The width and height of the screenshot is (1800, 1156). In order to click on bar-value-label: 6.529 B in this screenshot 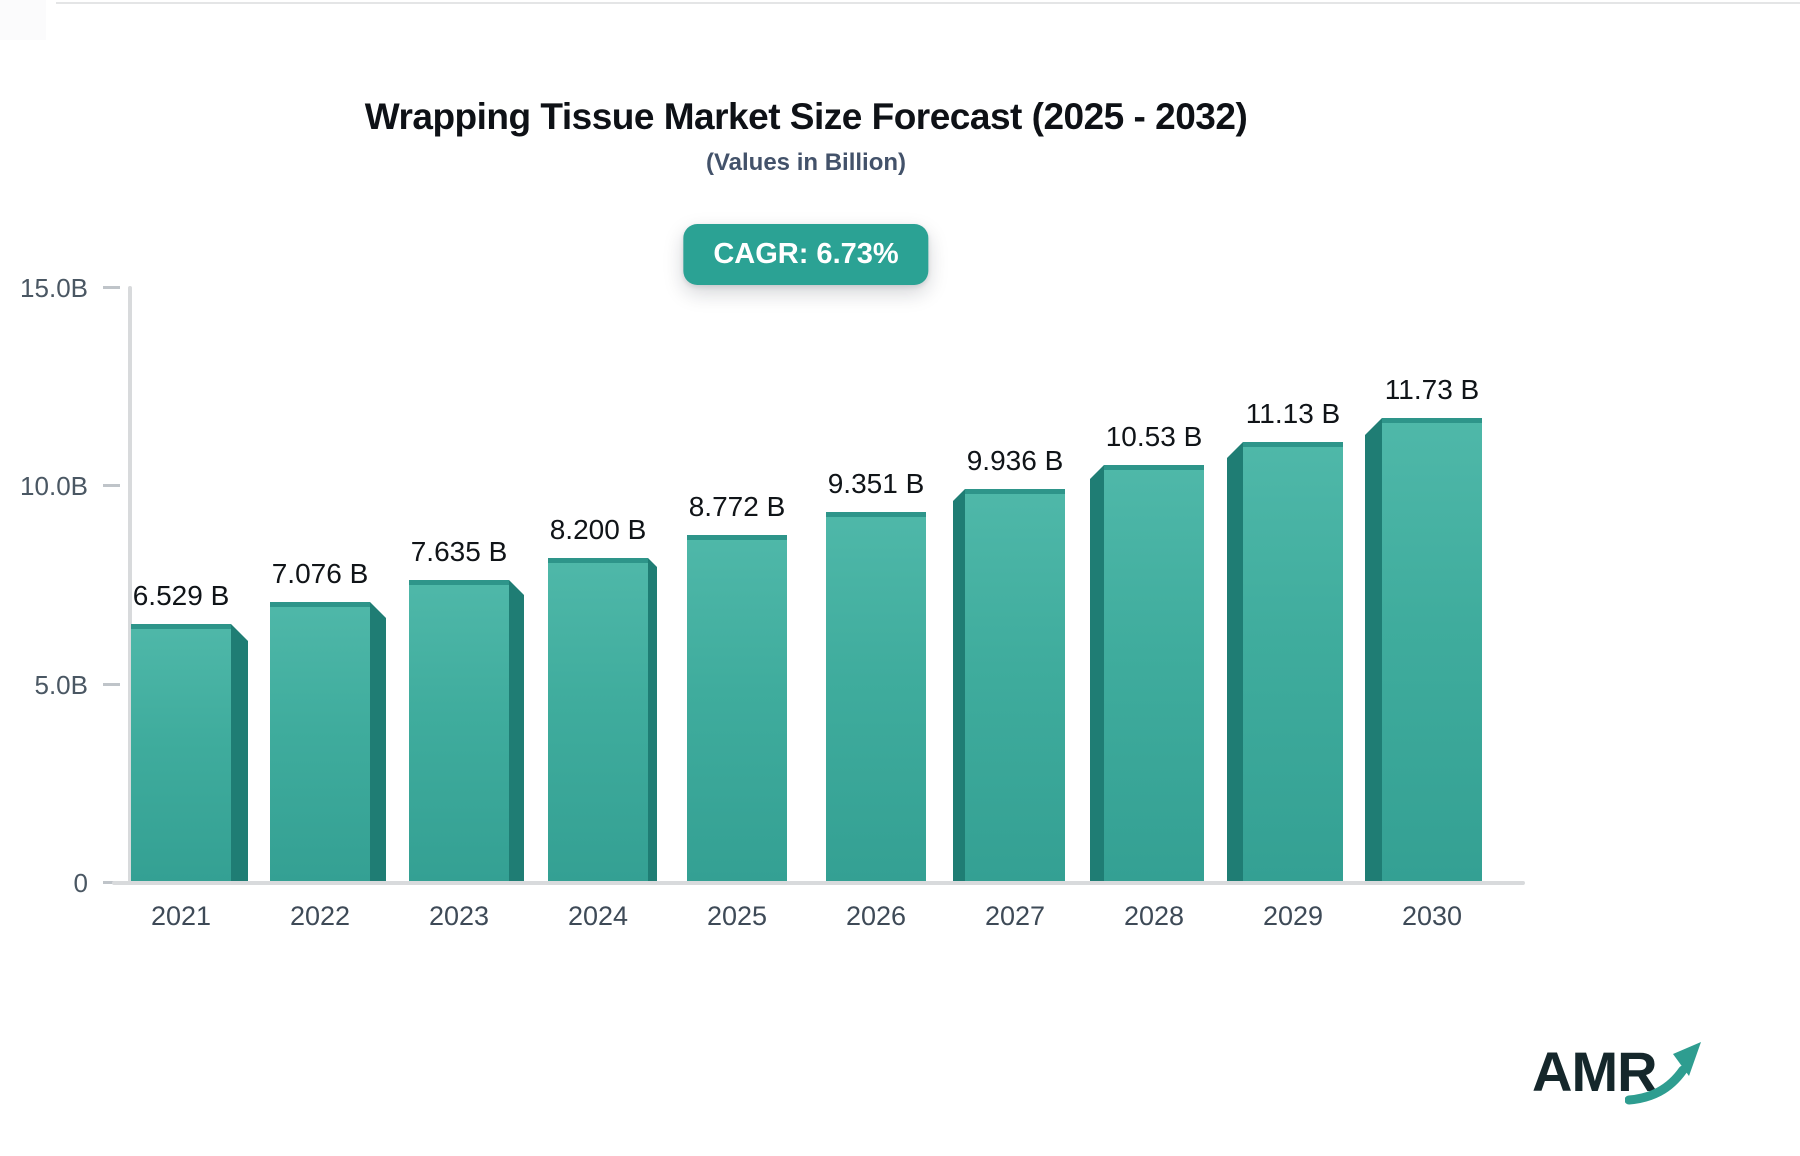, I will do `click(181, 595)`.